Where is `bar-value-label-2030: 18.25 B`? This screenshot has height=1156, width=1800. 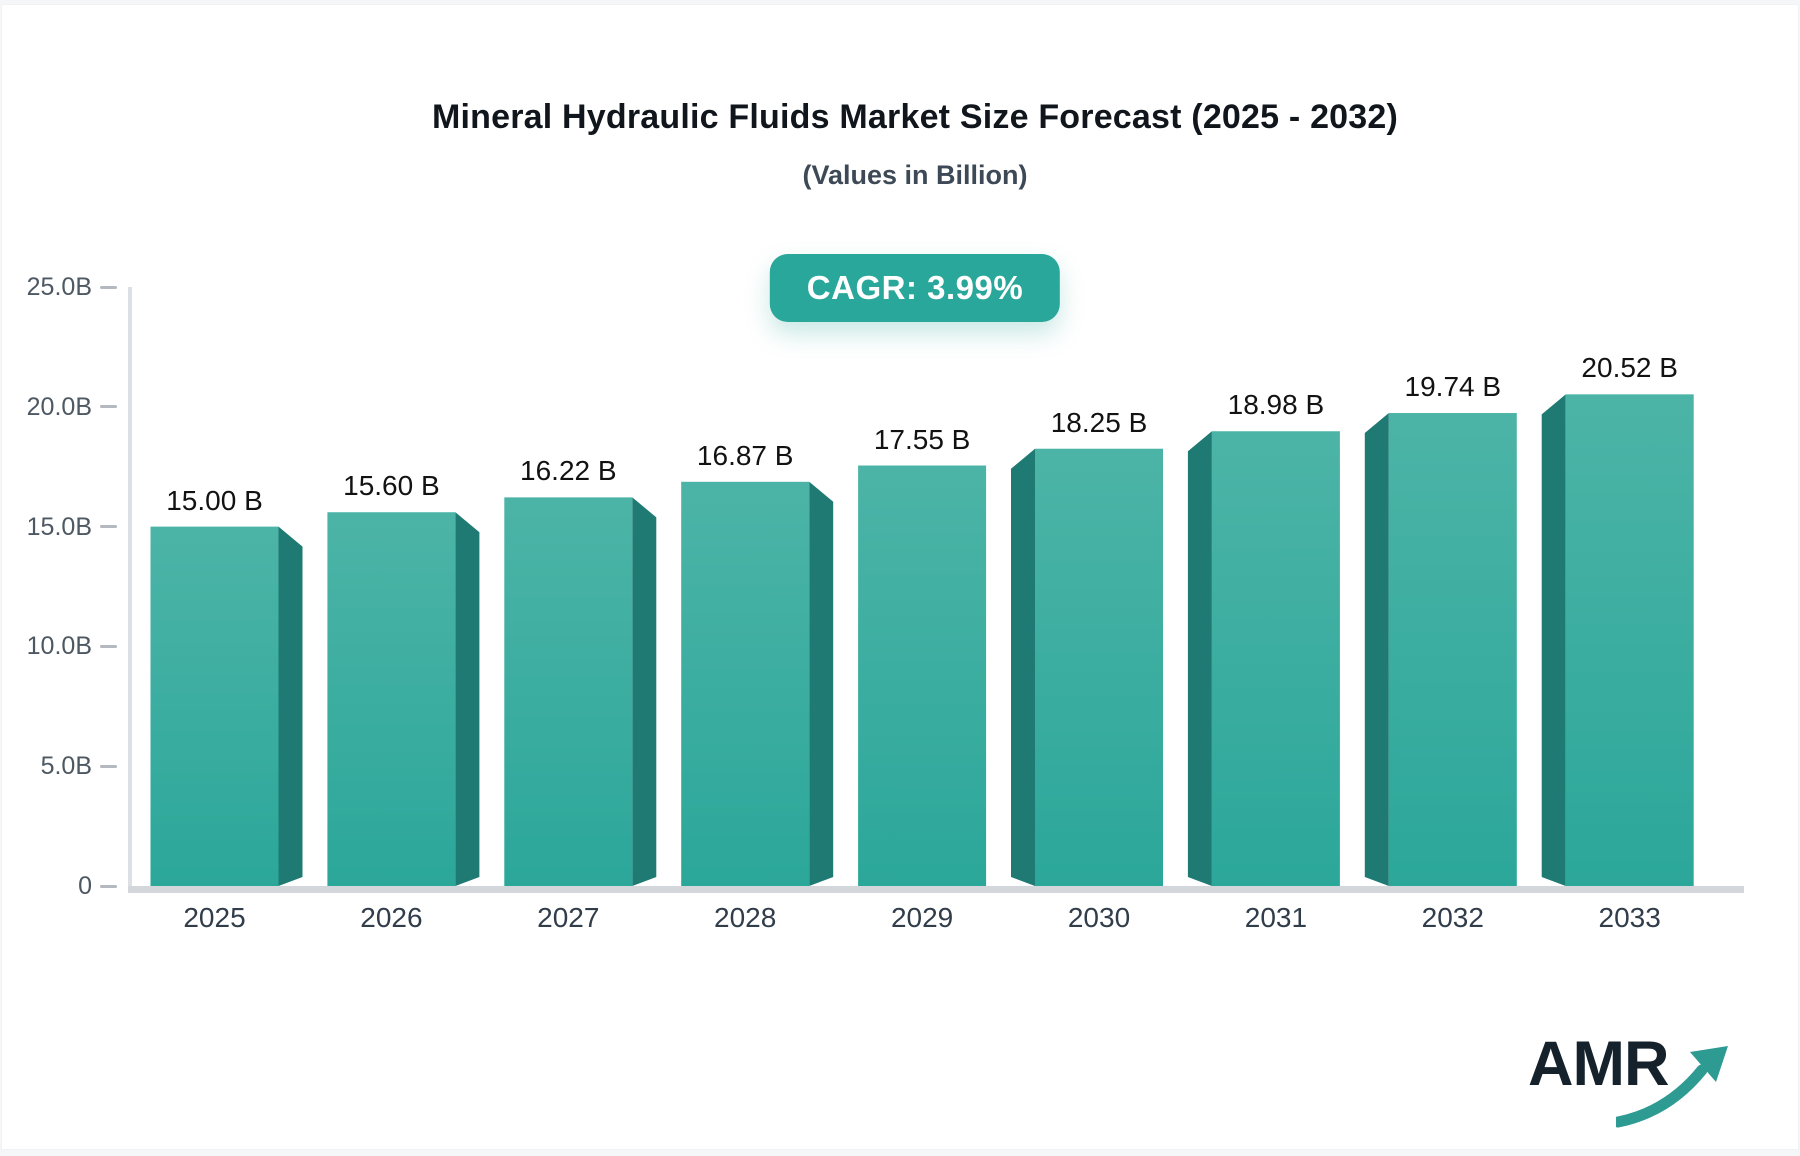 bar-value-label-2030: 18.25 B is located at coordinates (1099, 422).